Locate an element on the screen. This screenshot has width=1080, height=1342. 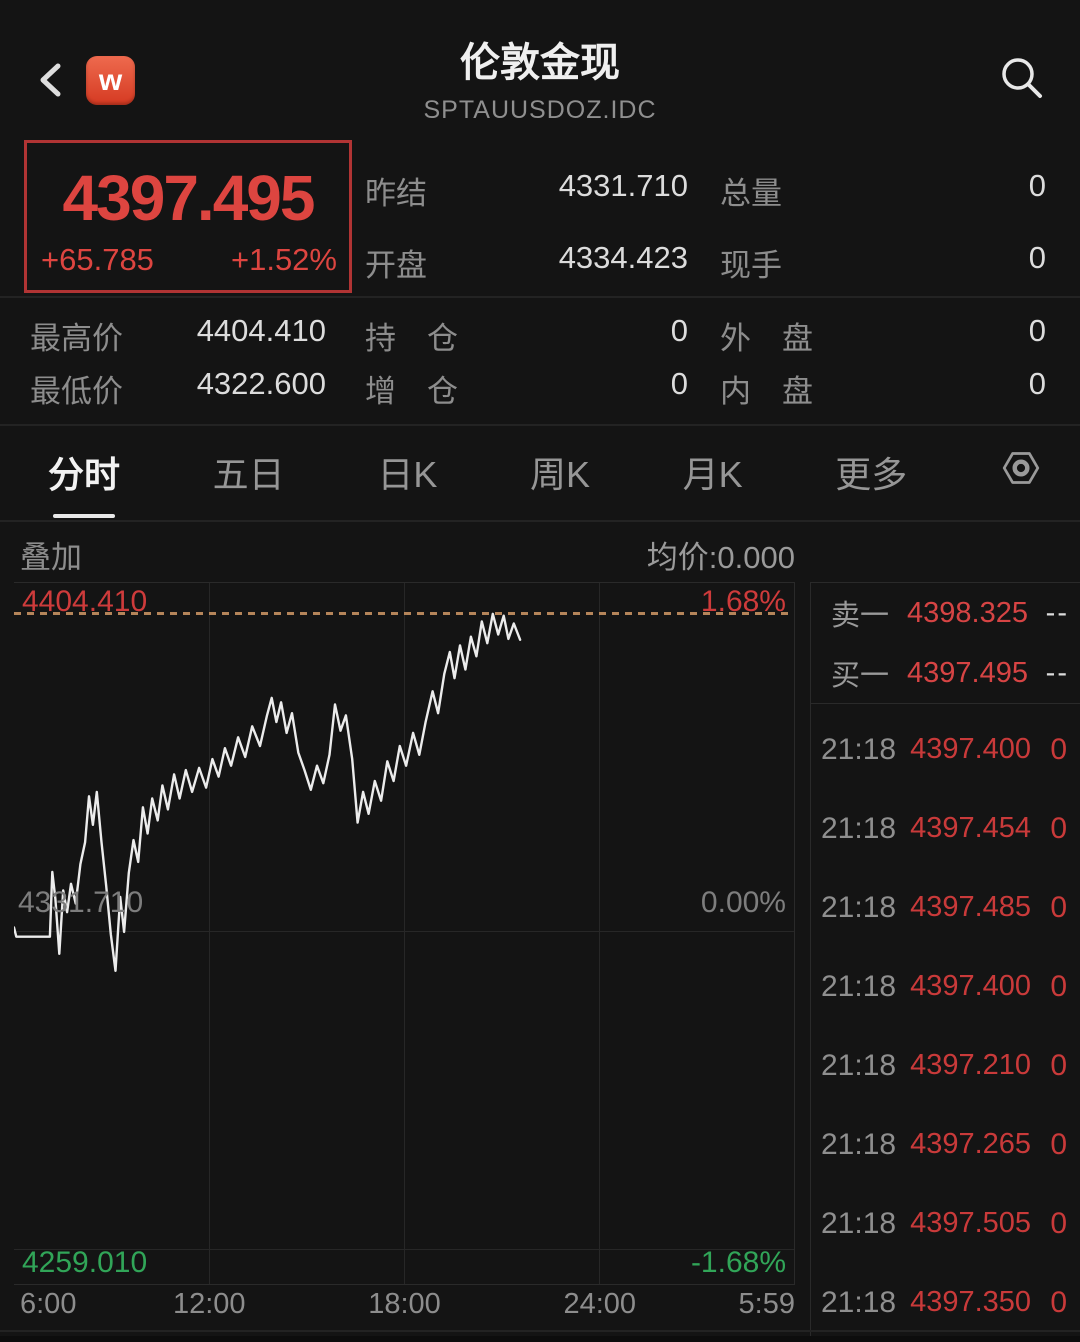
tick-row: 21:18 4397.210 0 is located at coordinates (945, 1065).